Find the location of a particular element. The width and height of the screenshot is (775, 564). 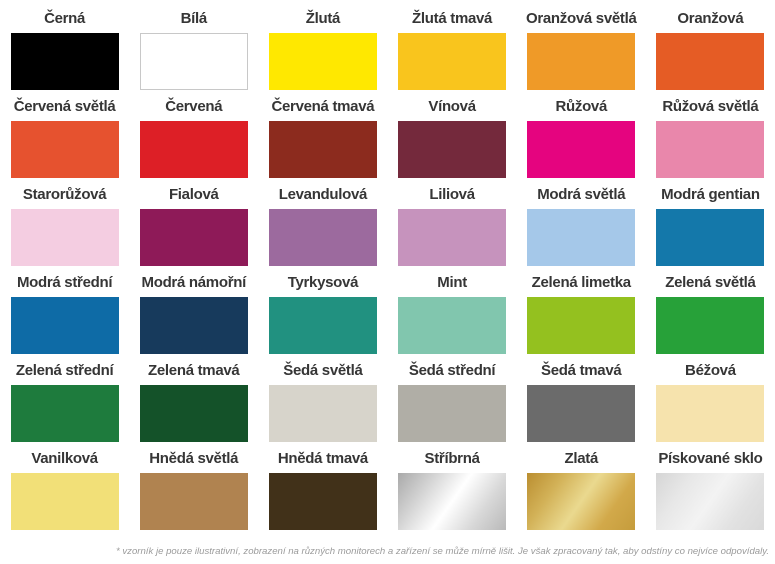

swatch-cell: Červená tmavá is located at coordinates (322, 137).